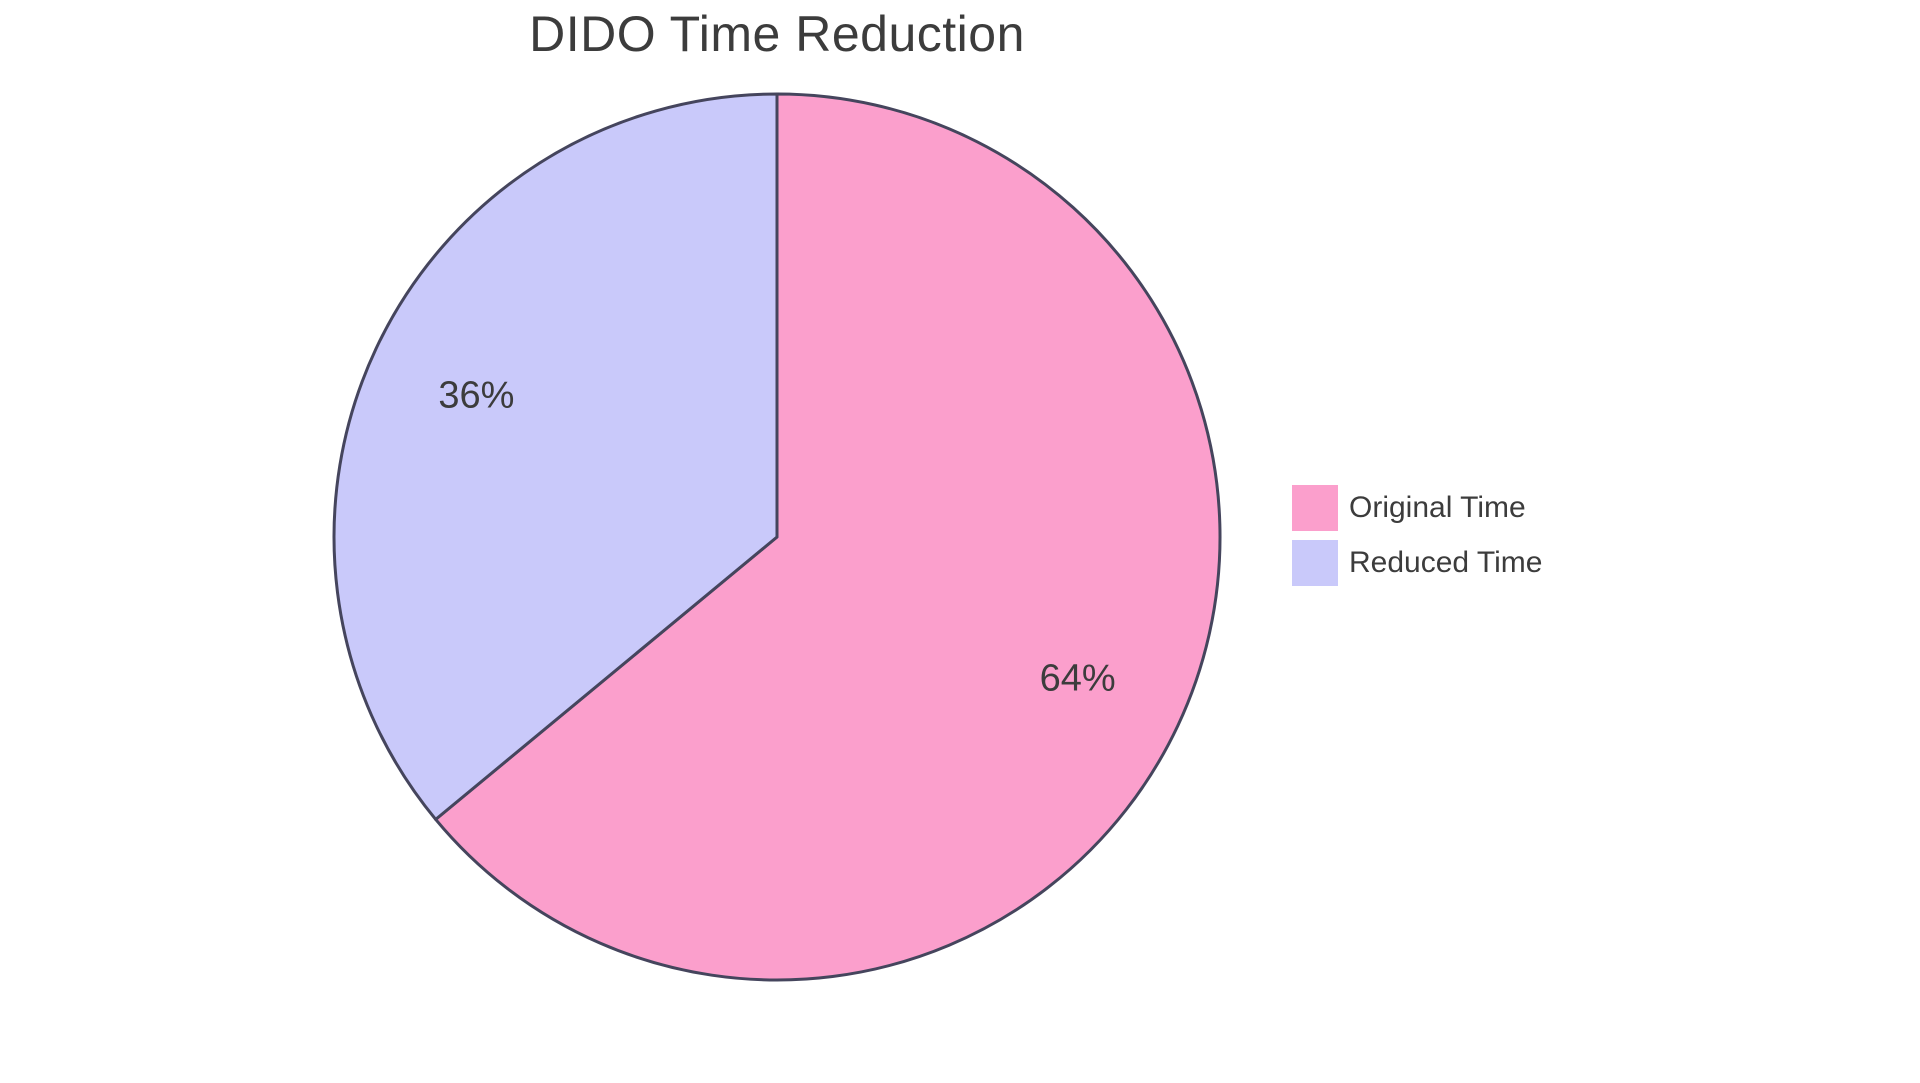 Image resolution: width=1920 pixels, height=1083 pixels. I want to click on legend-item-reduced-time: Reduced Time, so click(1417, 563).